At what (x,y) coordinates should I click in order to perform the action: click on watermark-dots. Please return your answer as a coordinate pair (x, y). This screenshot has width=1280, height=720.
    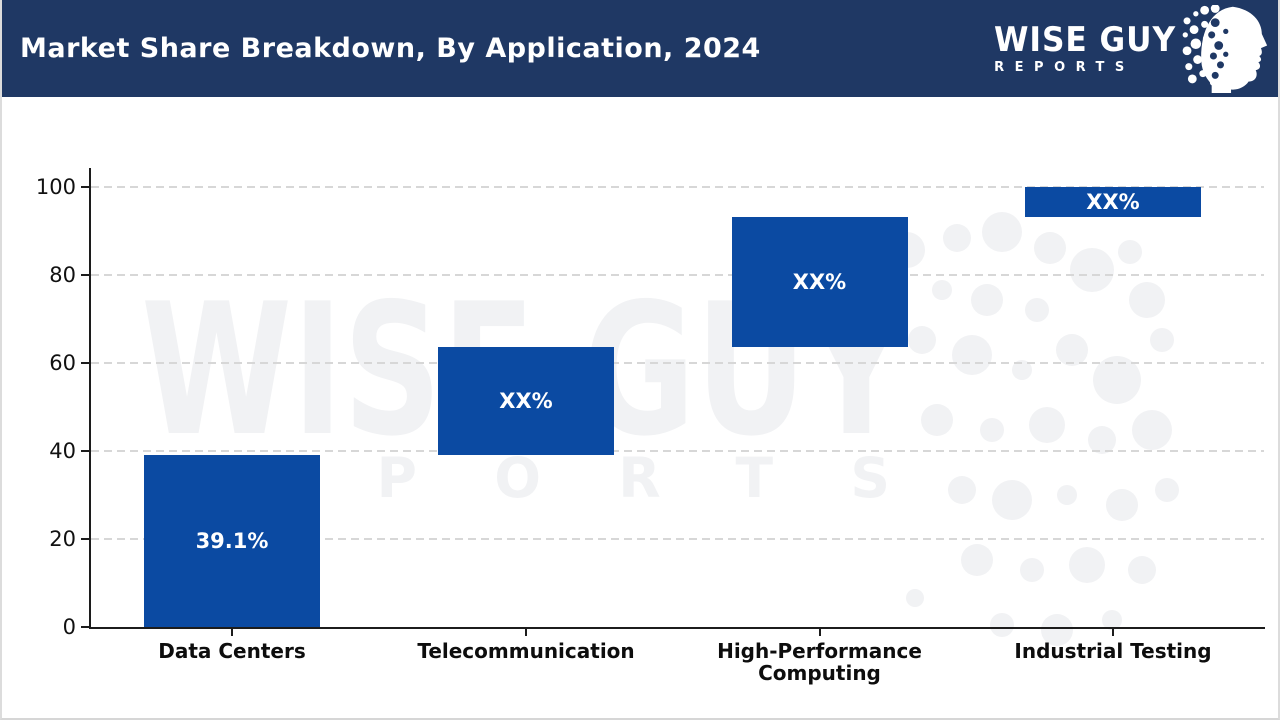
    Looking at the image, I should click on (1034, 429).